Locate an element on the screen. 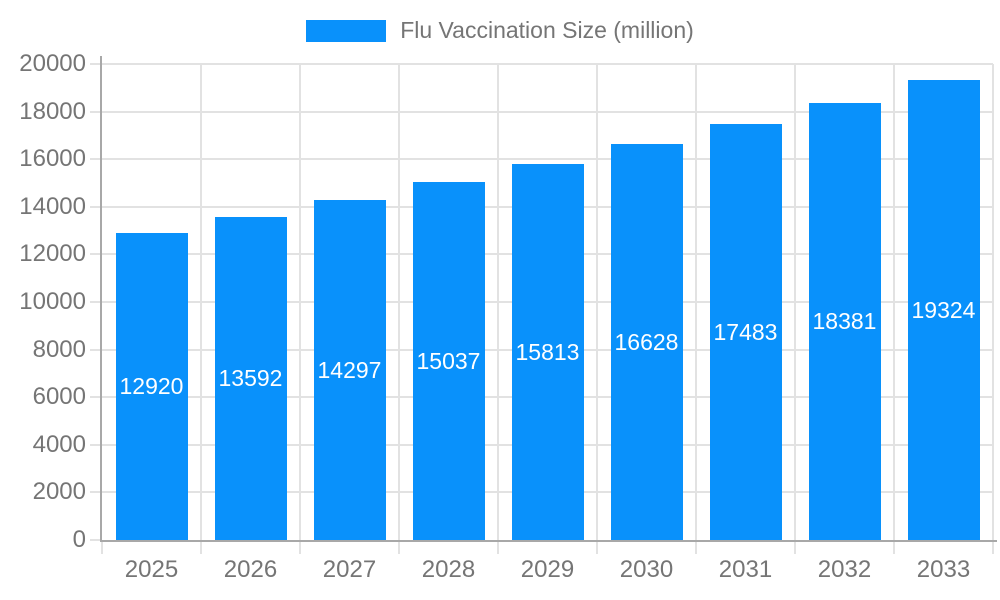 This screenshot has width=1000, height=600. bar-2032: 18381 is located at coordinates (844, 321).